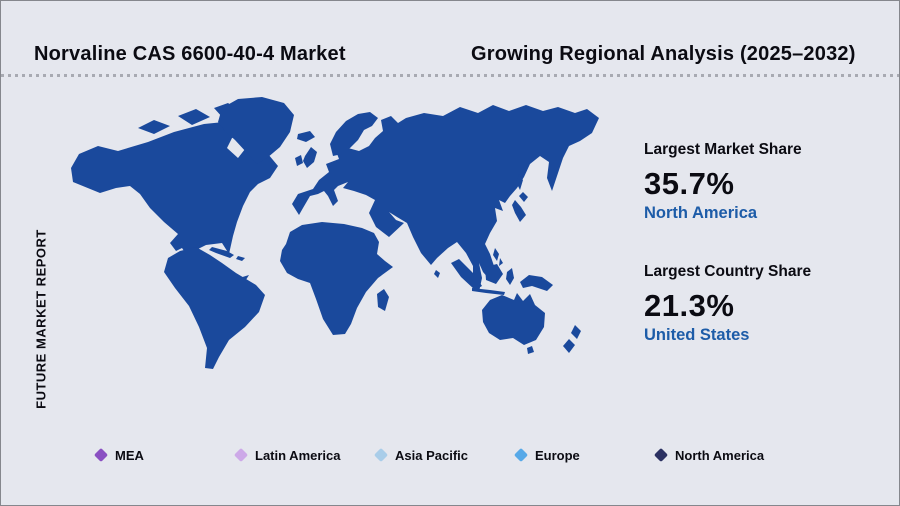  I want to click on landmass-australia, so click(513, 319).